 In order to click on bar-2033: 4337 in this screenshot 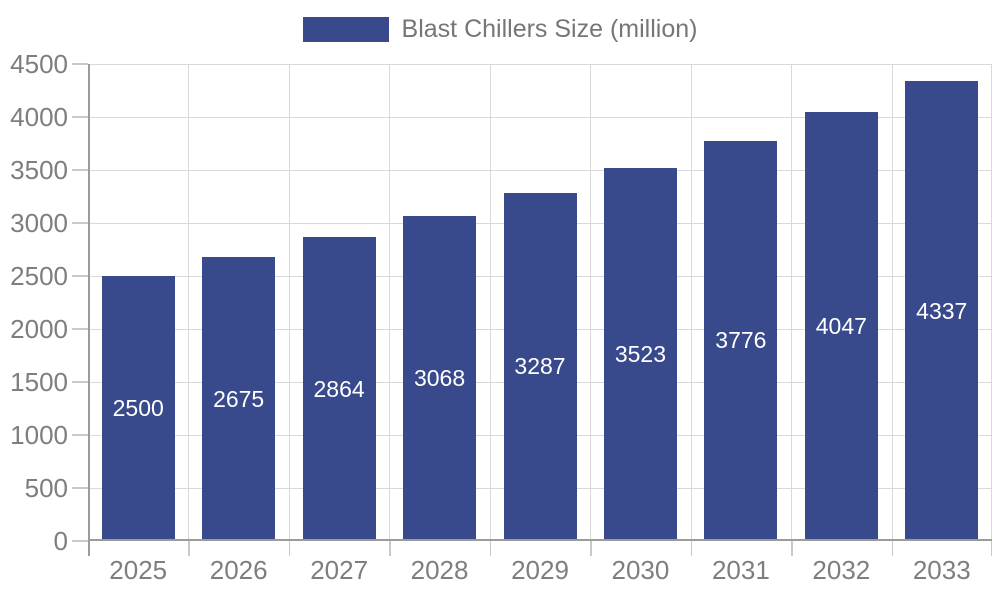, I will do `click(942, 311)`.